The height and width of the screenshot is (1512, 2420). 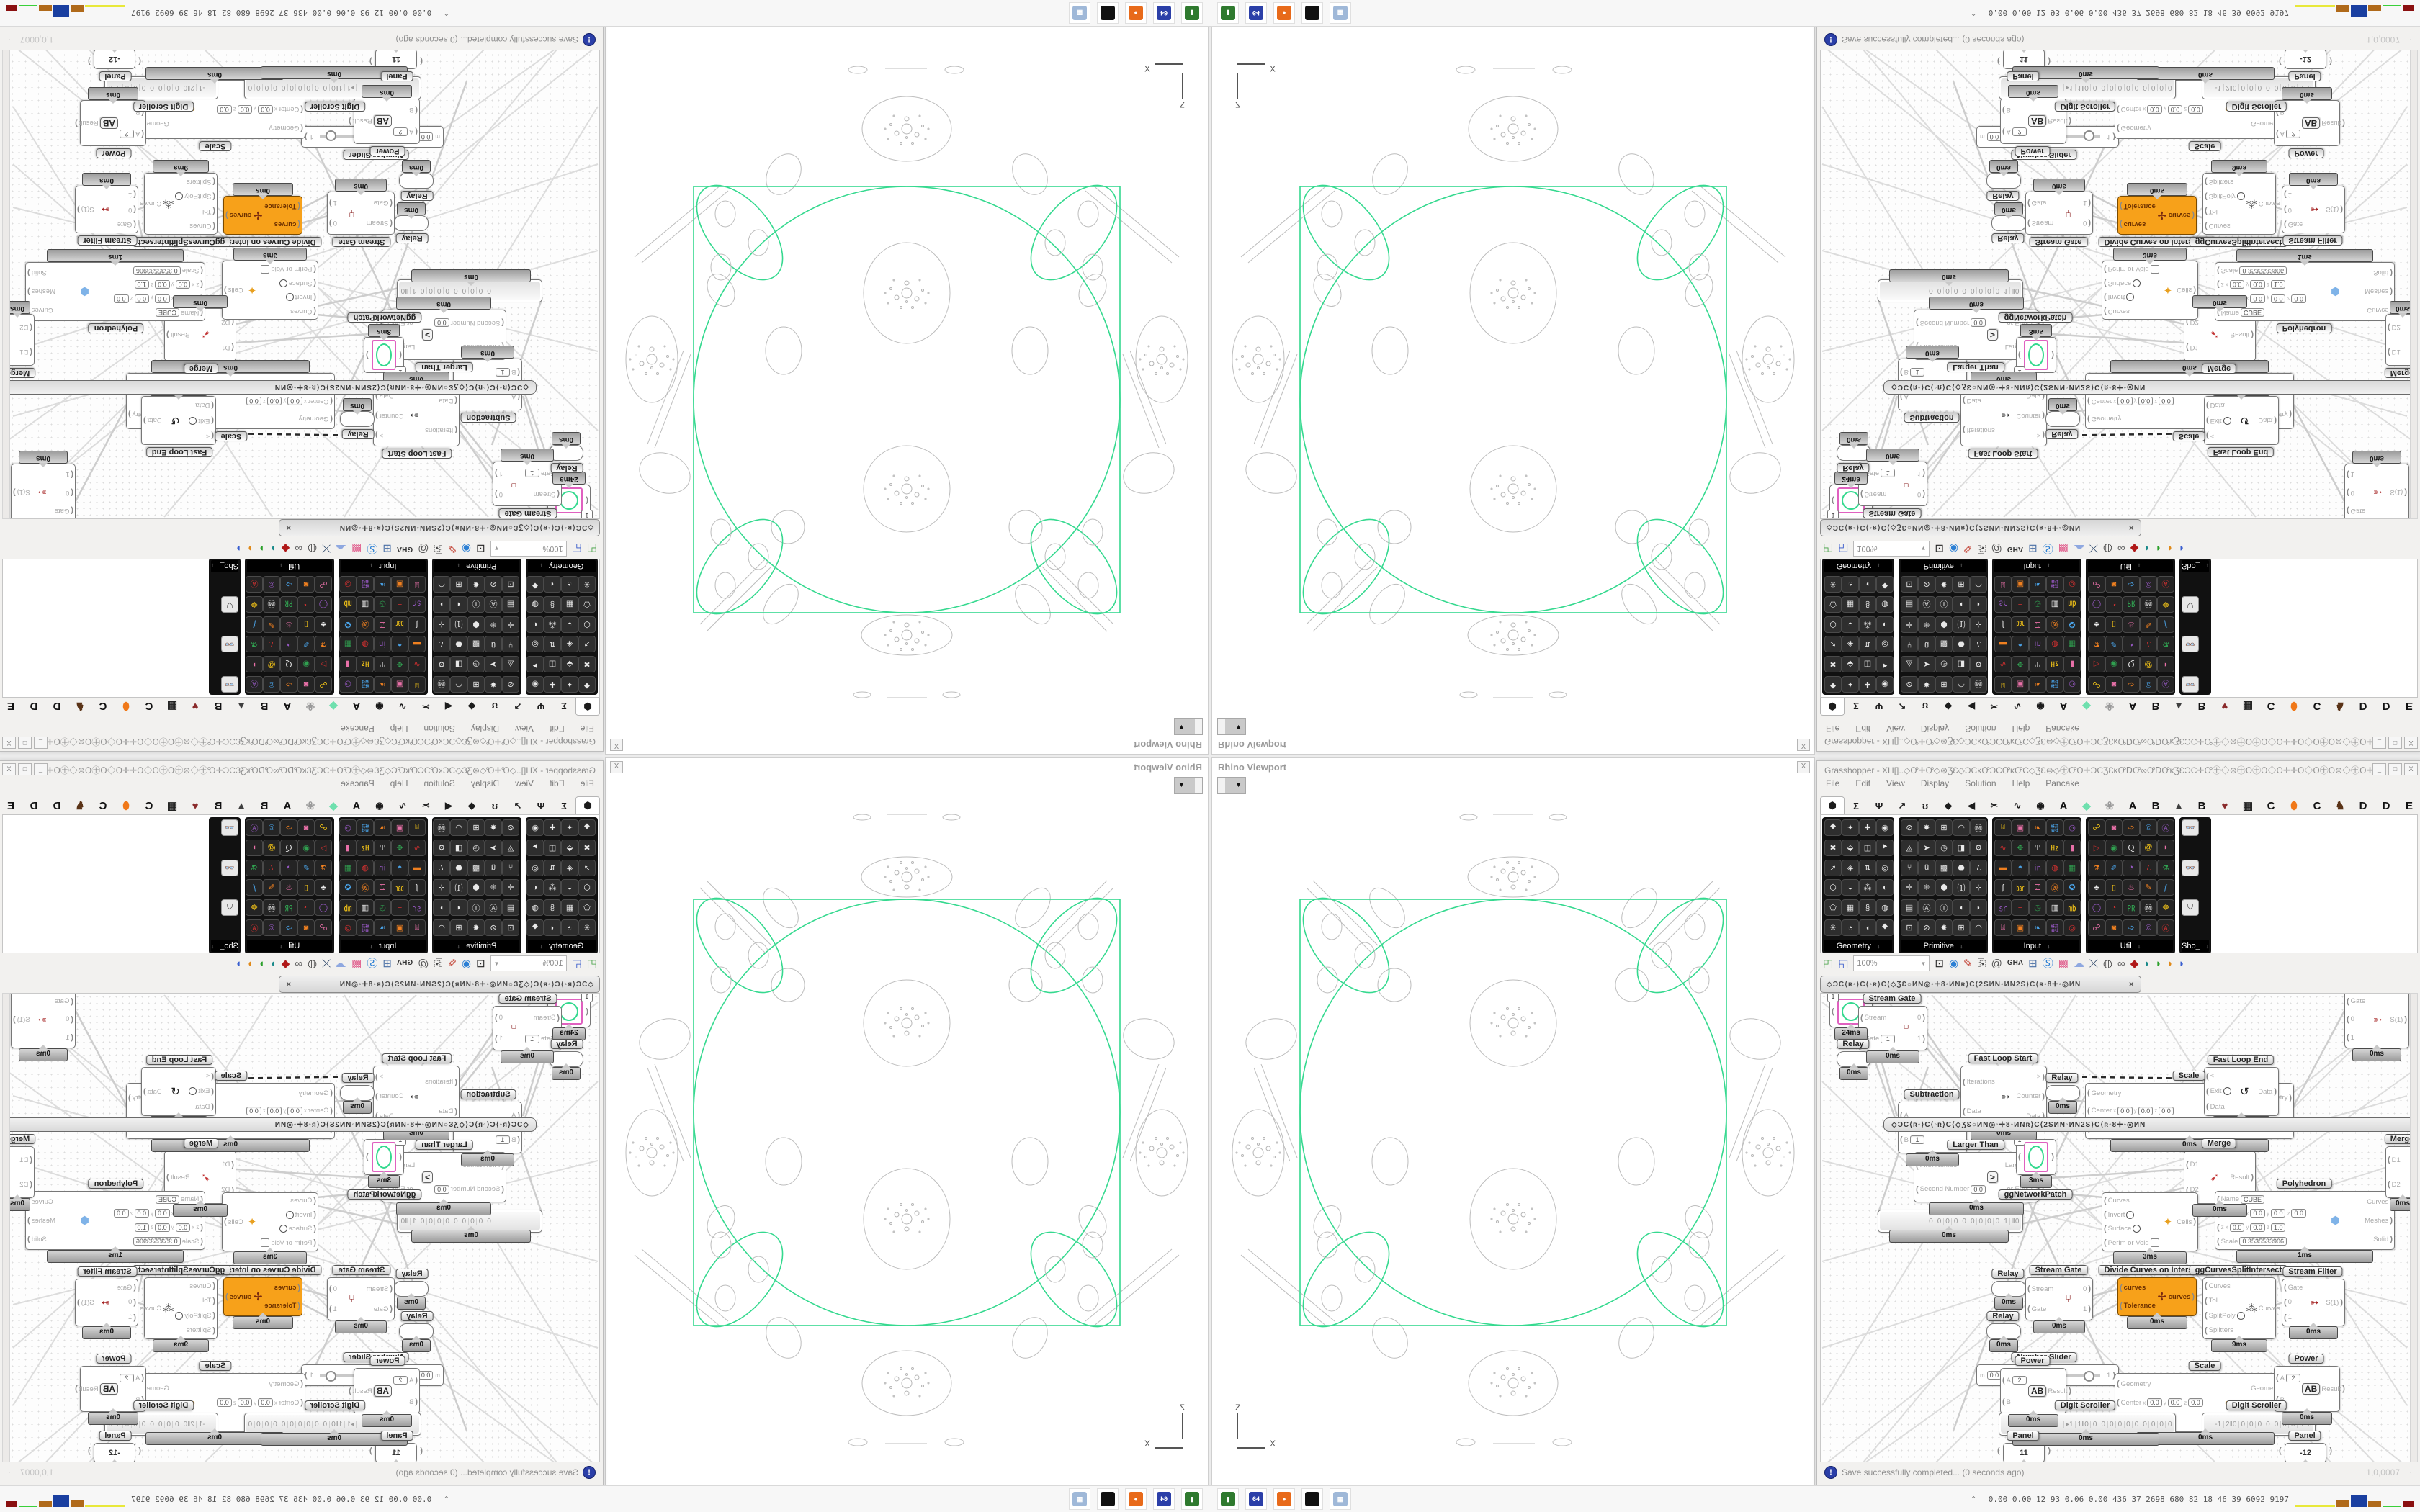 What do you see at coordinates (541, 805) in the screenshot?
I see `category-tab: Ψ` at bounding box center [541, 805].